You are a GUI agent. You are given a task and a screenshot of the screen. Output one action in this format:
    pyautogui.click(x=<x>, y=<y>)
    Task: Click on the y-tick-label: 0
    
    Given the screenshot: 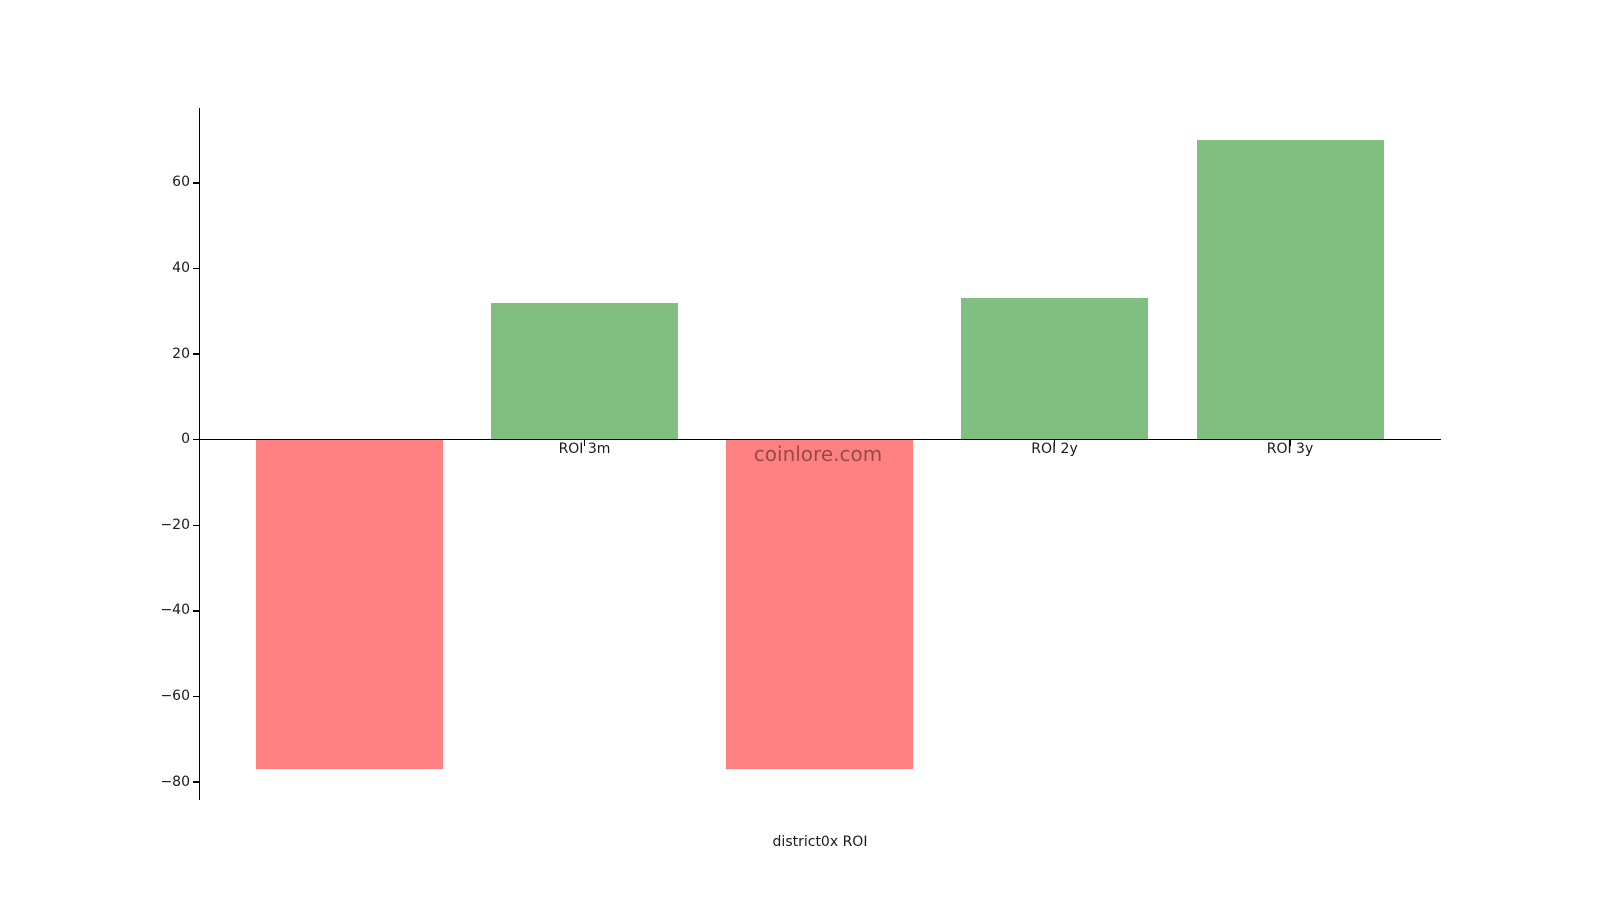 What is the action you would take?
    pyautogui.click(x=185, y=439)
    